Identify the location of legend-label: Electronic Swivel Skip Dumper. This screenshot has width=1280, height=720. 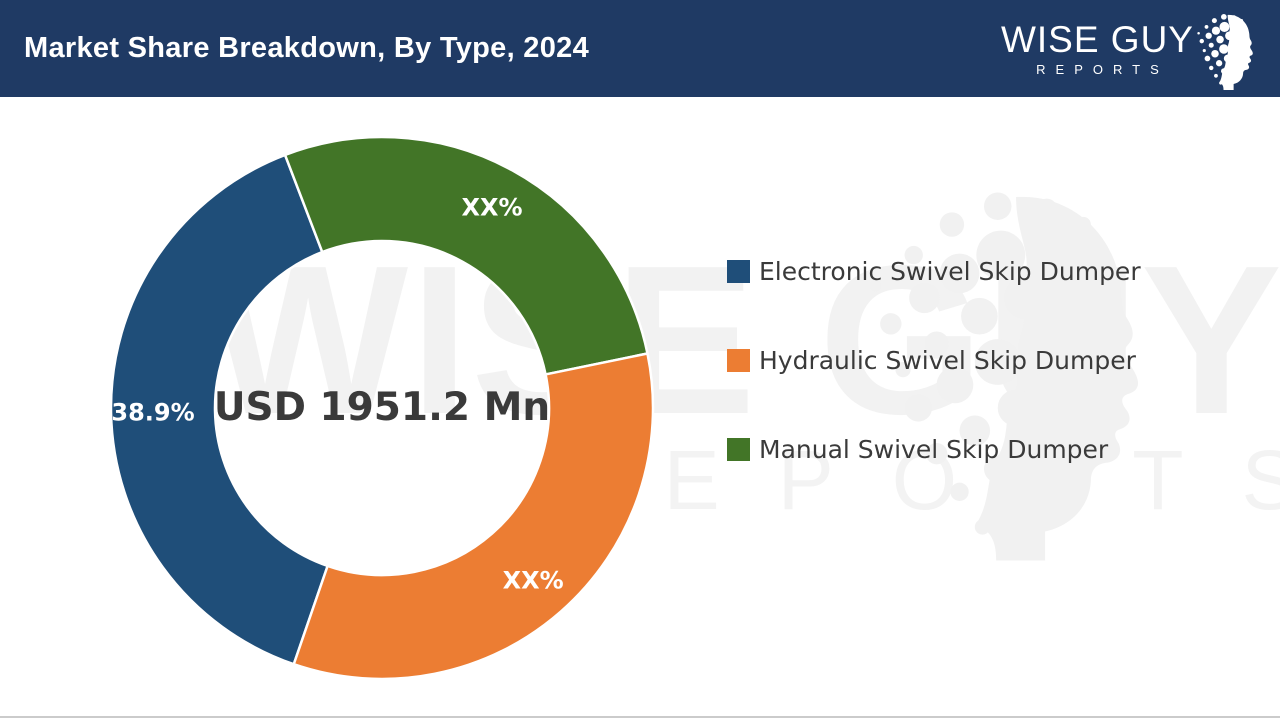
(950, 271).